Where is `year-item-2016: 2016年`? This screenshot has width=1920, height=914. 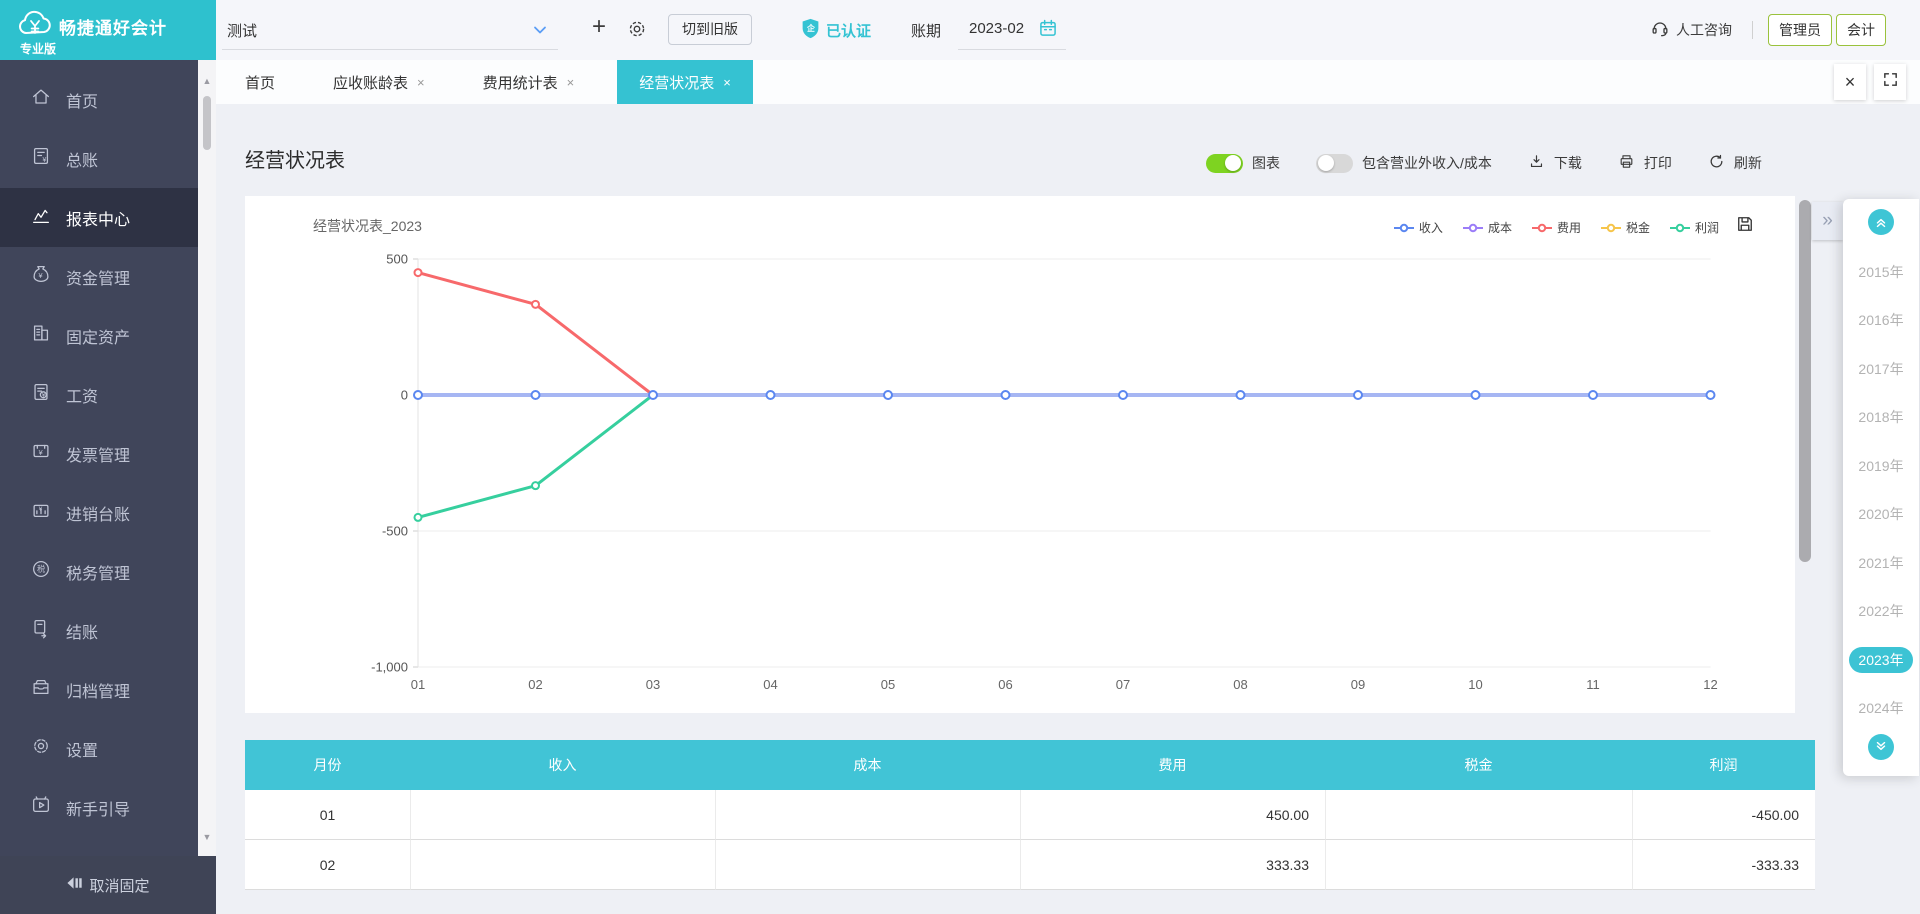 year-item-2016: 2016年 is located at coordinates (1881, 320).